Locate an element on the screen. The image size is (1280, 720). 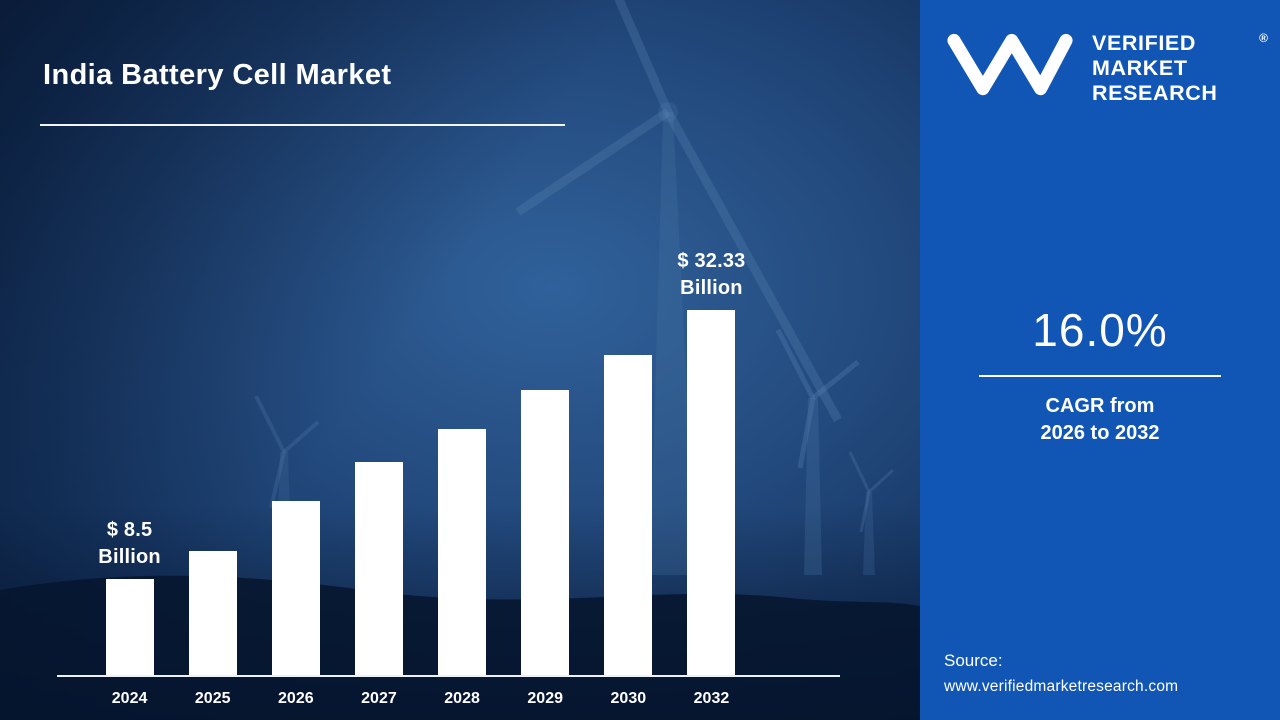
bar-2030 is located at coordinates (628, 515).